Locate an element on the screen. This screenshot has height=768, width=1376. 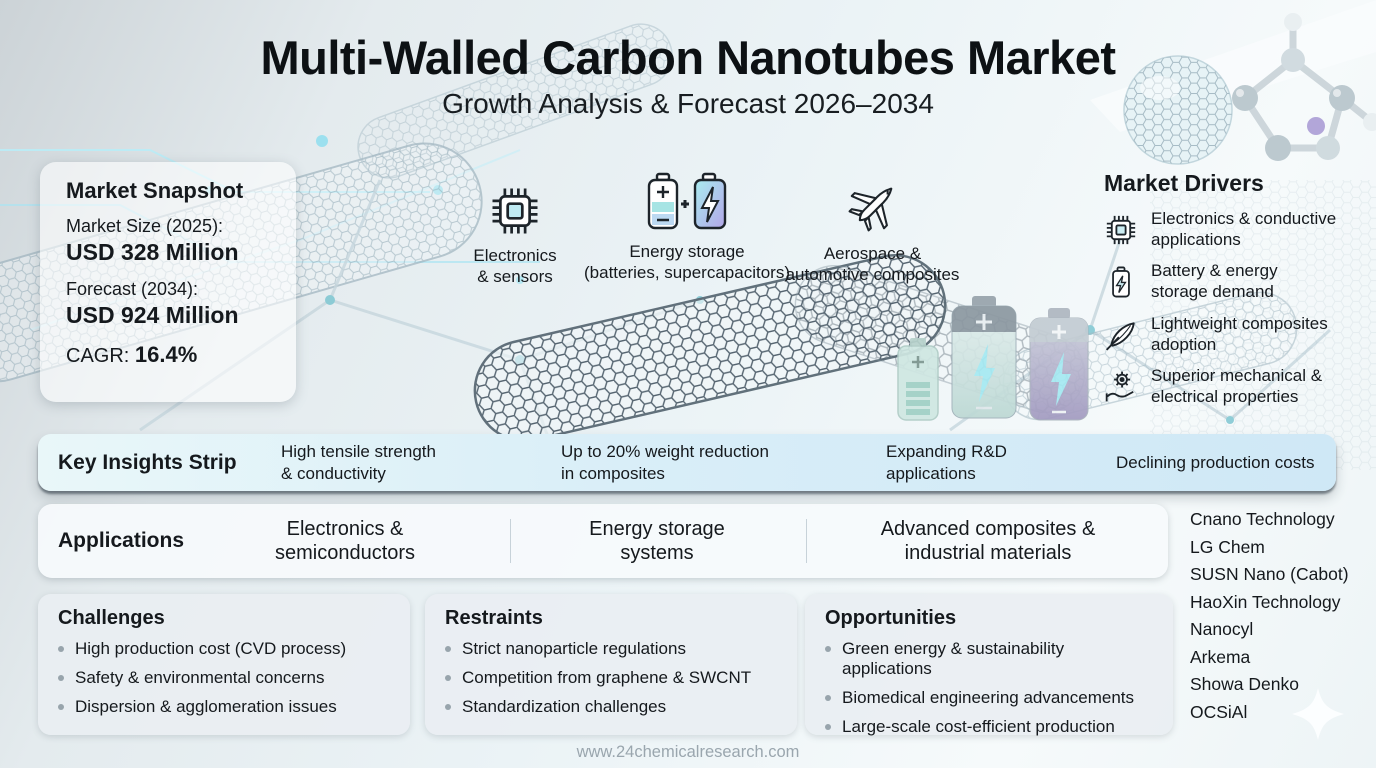
market-snapshot-heading: Market Snapshot is located at coordinates (155, 190).